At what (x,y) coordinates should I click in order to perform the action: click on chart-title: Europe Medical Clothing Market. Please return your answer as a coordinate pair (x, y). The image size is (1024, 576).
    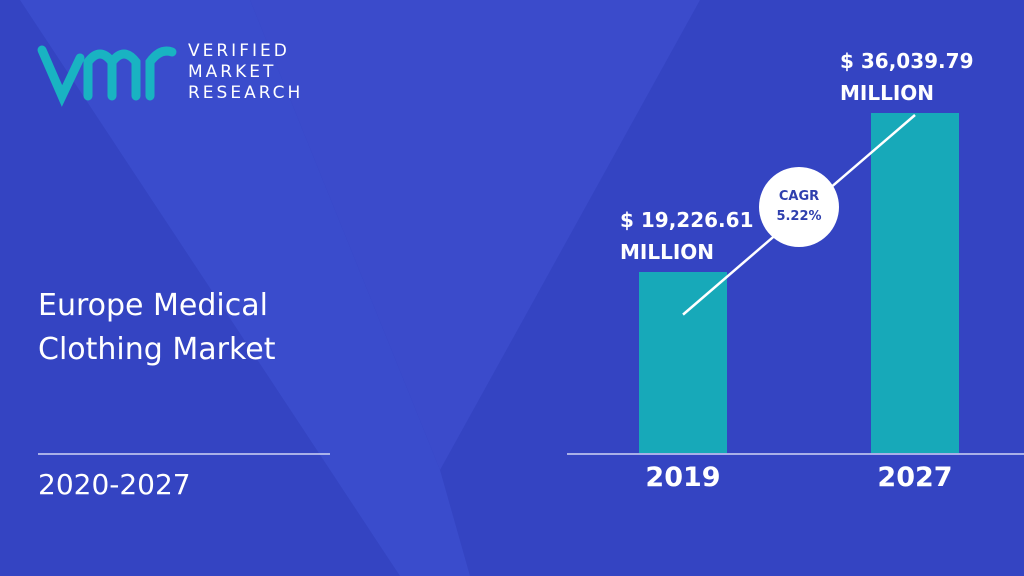
    Looking at the image, I should click on (157, 327).